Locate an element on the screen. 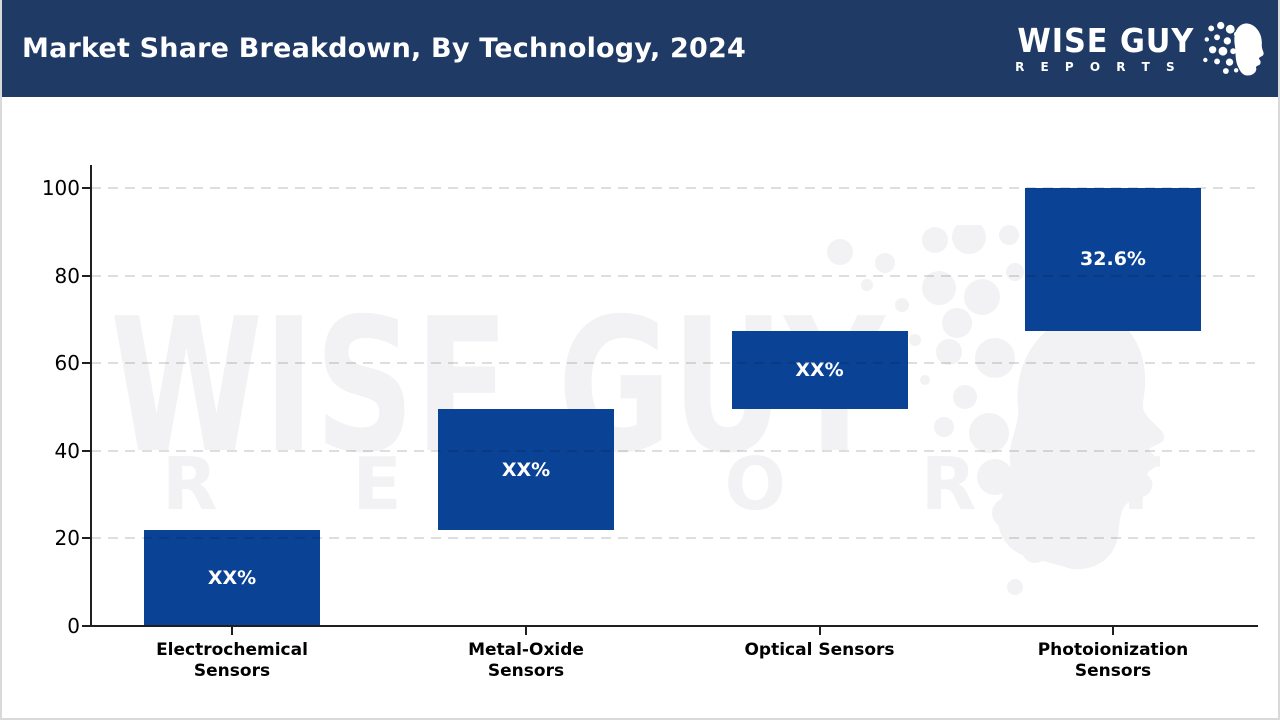 The height and width of the screenshot is (720, 1280). y-axis-tick-label: 40 is located at coordinates (67, 450).